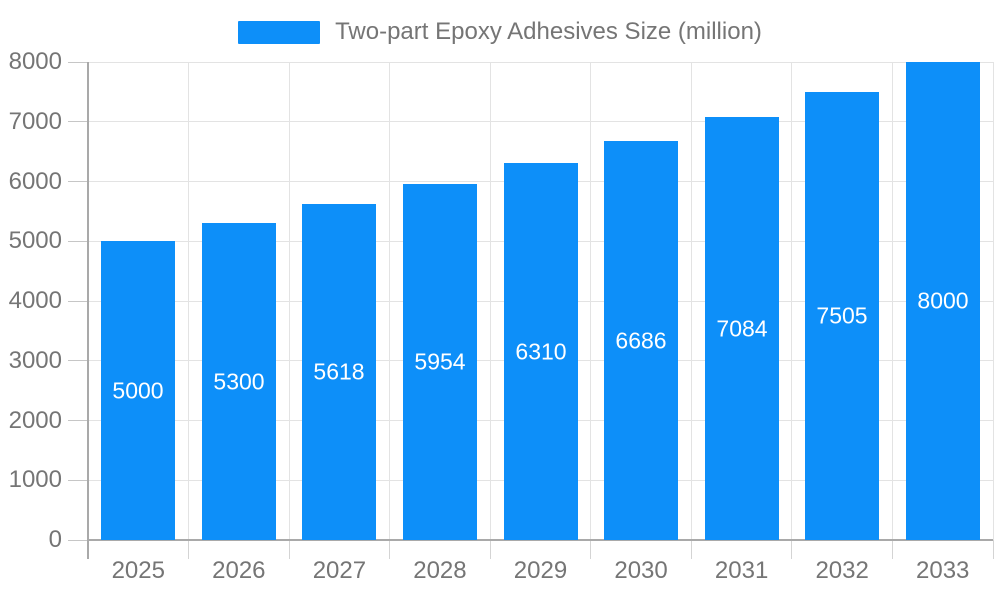 This screenshot has height=600, width=1000. Describe the element at coordinates (35, 241) in the screenshot. I see `y-axis-label: 5000` at that location.